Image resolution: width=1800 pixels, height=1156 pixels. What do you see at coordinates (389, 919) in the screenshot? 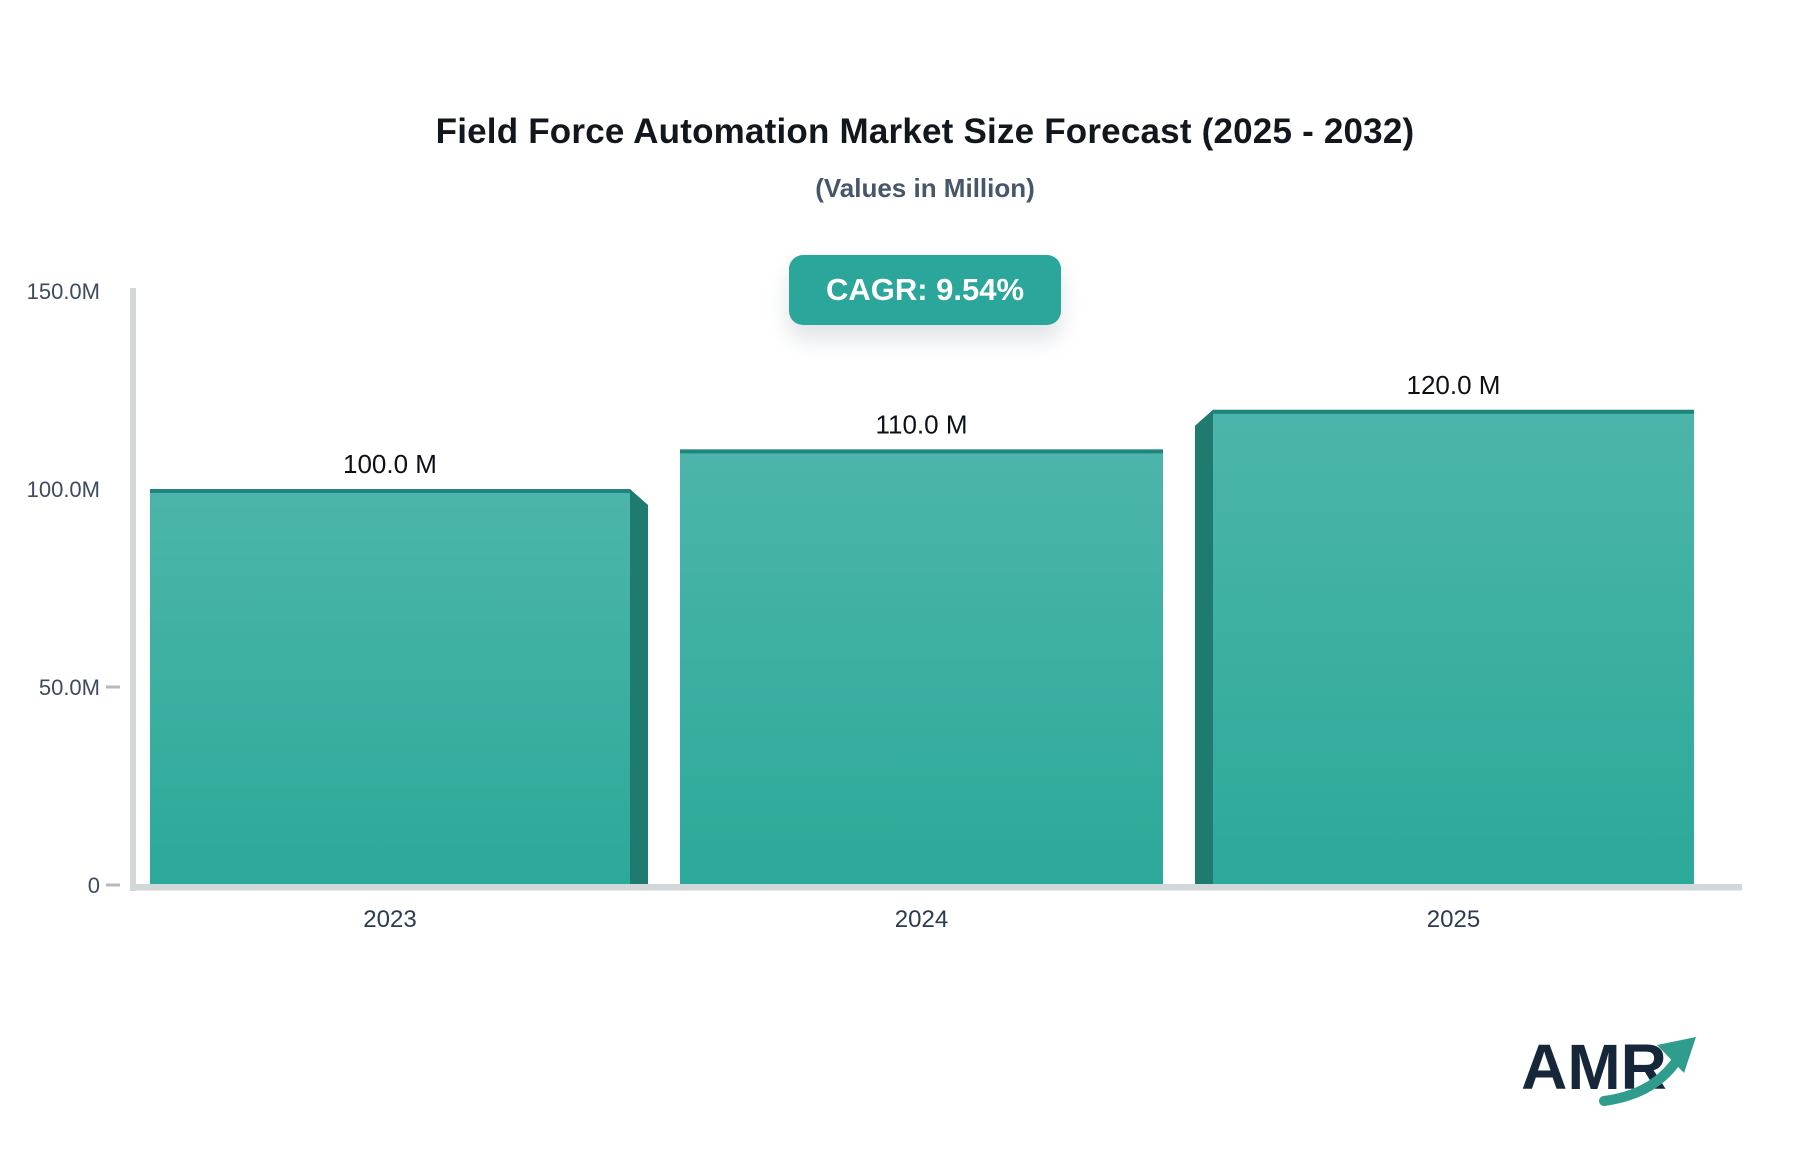
I see `x-tick-label-2023: 2023` at bounding box center [389, 919].